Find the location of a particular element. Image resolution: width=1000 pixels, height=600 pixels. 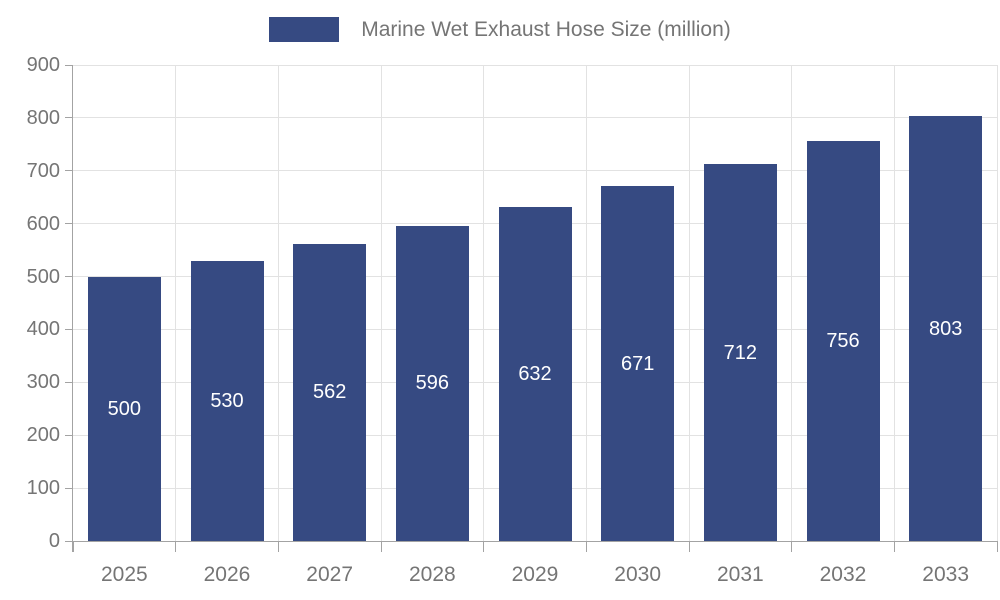

bar-value-label: 803 is located at coordinates (945, 328).